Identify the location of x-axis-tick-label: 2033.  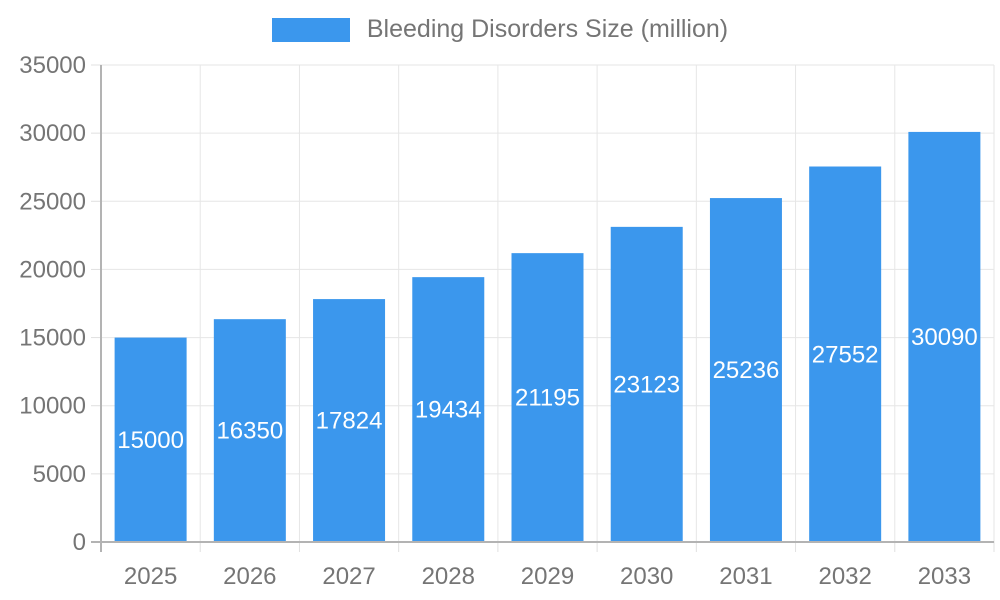
(944, 576).